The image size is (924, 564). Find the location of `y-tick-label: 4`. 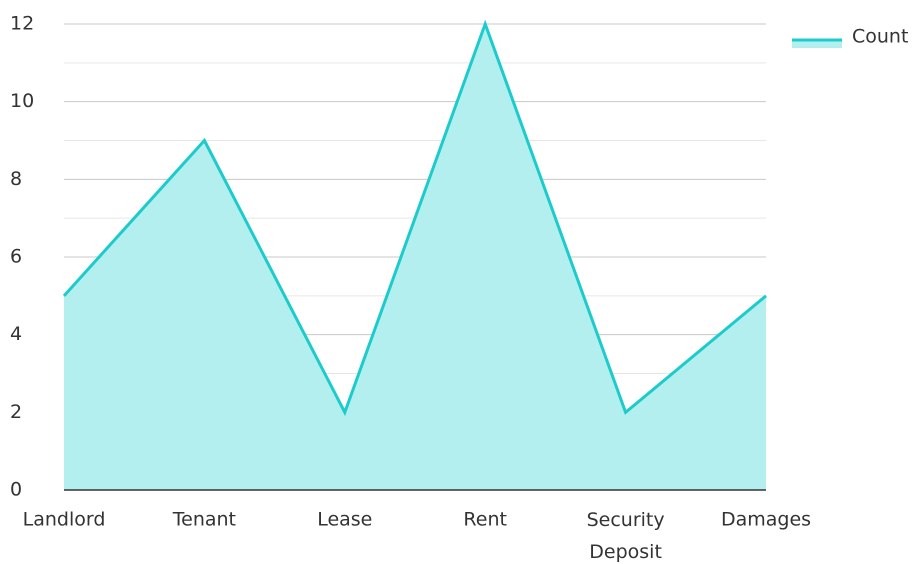

y-tick-label: 4 is located at coordinates (16, 334).